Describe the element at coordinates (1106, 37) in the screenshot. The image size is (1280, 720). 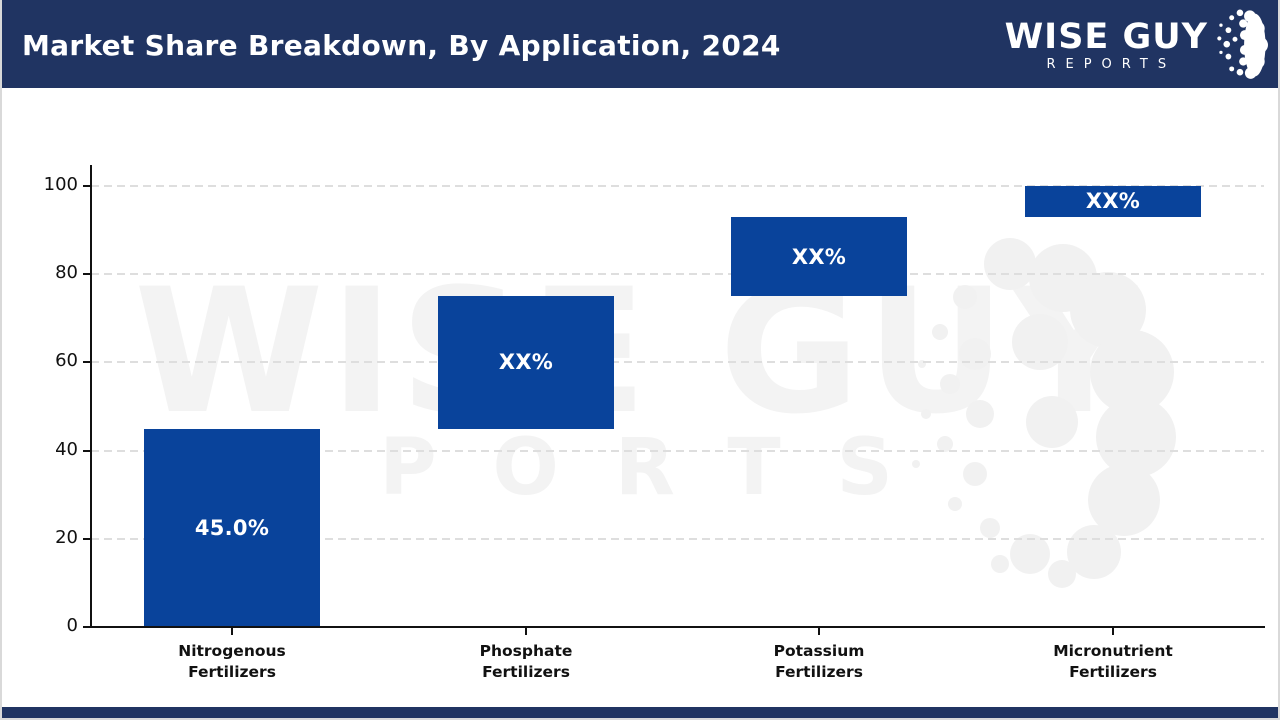
I see `logo-wiseguy-label: WISE GUY` at that location.